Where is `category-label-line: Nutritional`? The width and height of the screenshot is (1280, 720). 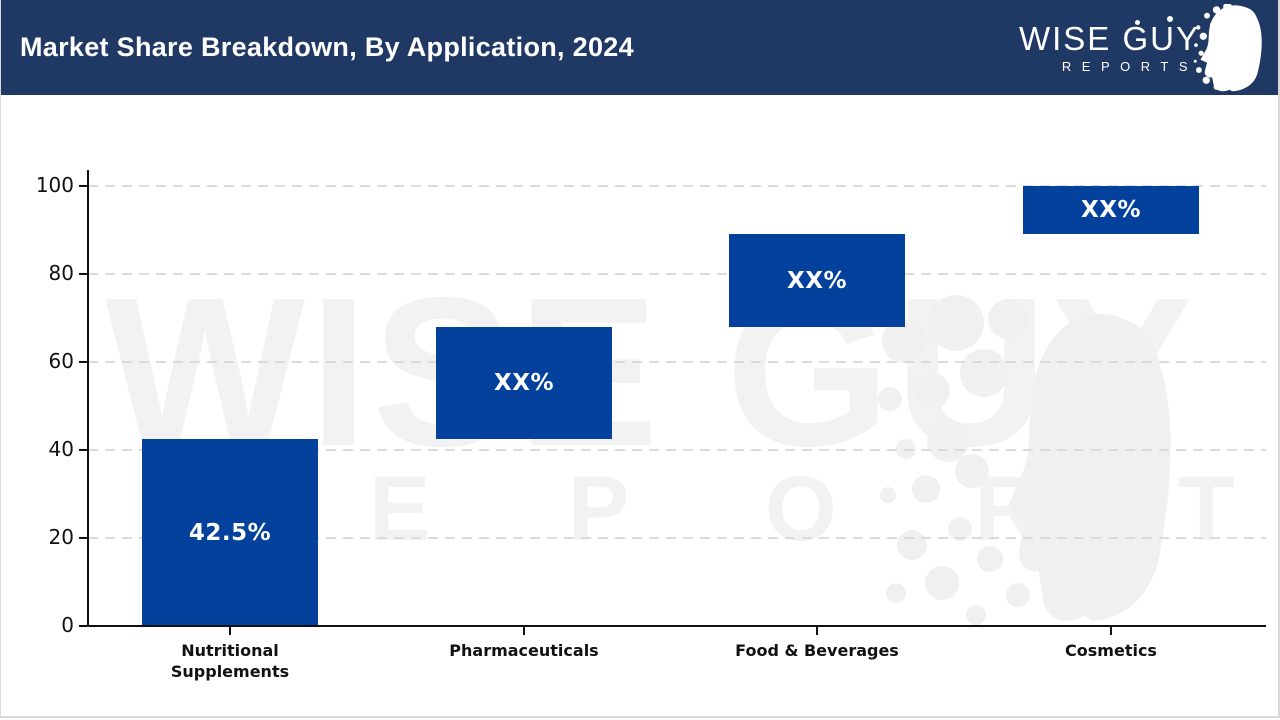 category-label-line: Nutritional is located at coordinates (230, 650).